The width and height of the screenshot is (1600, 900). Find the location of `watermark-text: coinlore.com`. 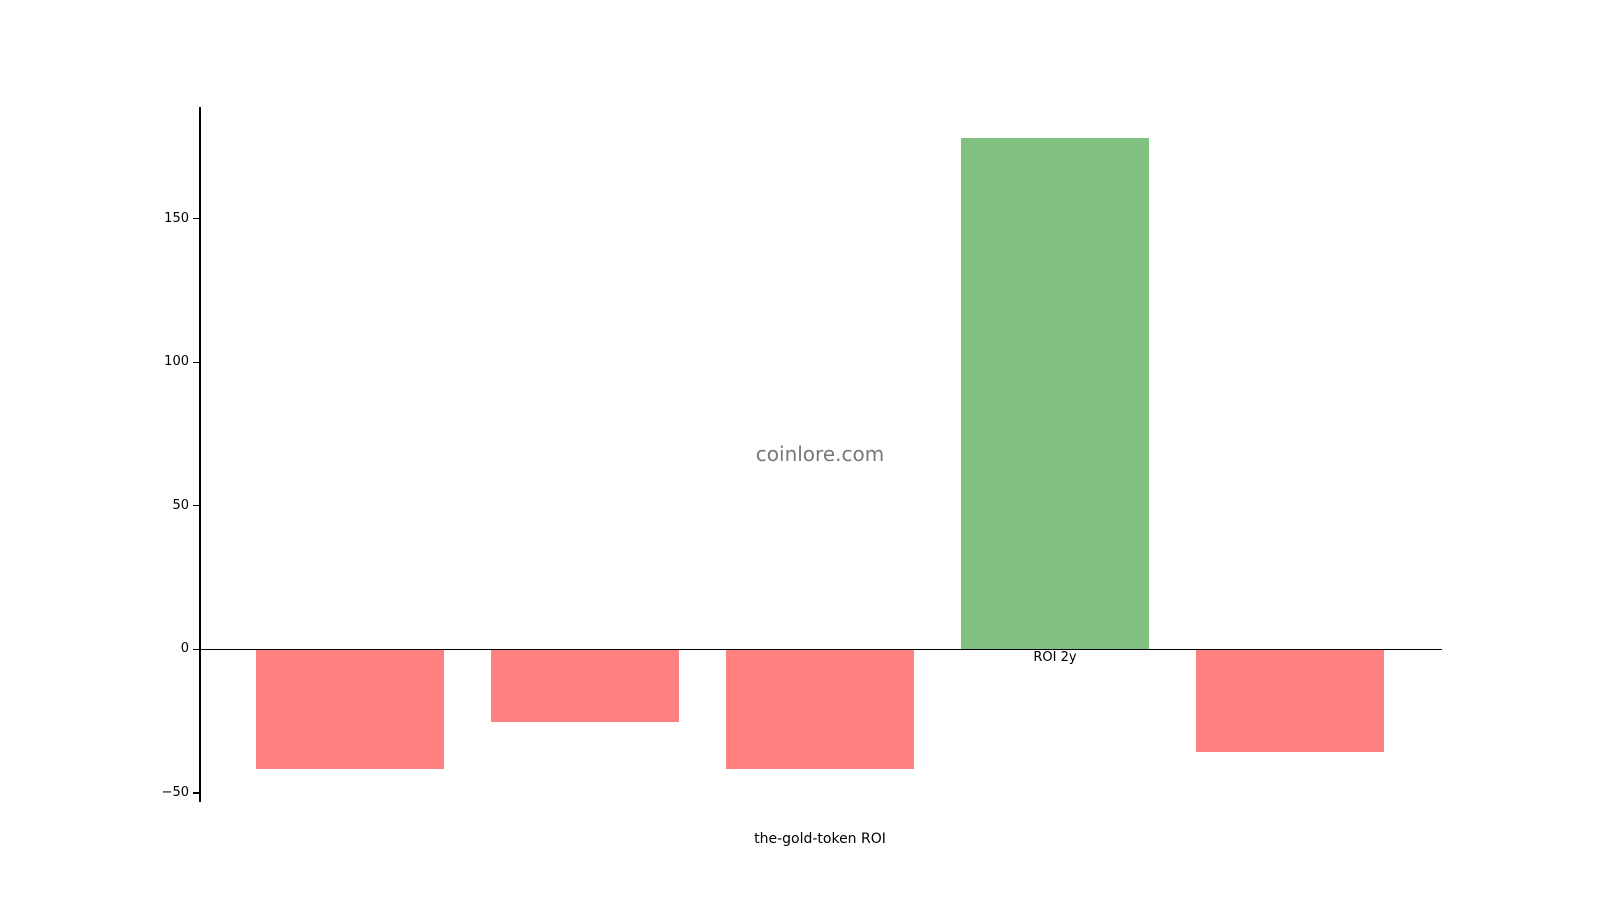

watermark-text: coinlore.com is located at coordinates (820, 454).